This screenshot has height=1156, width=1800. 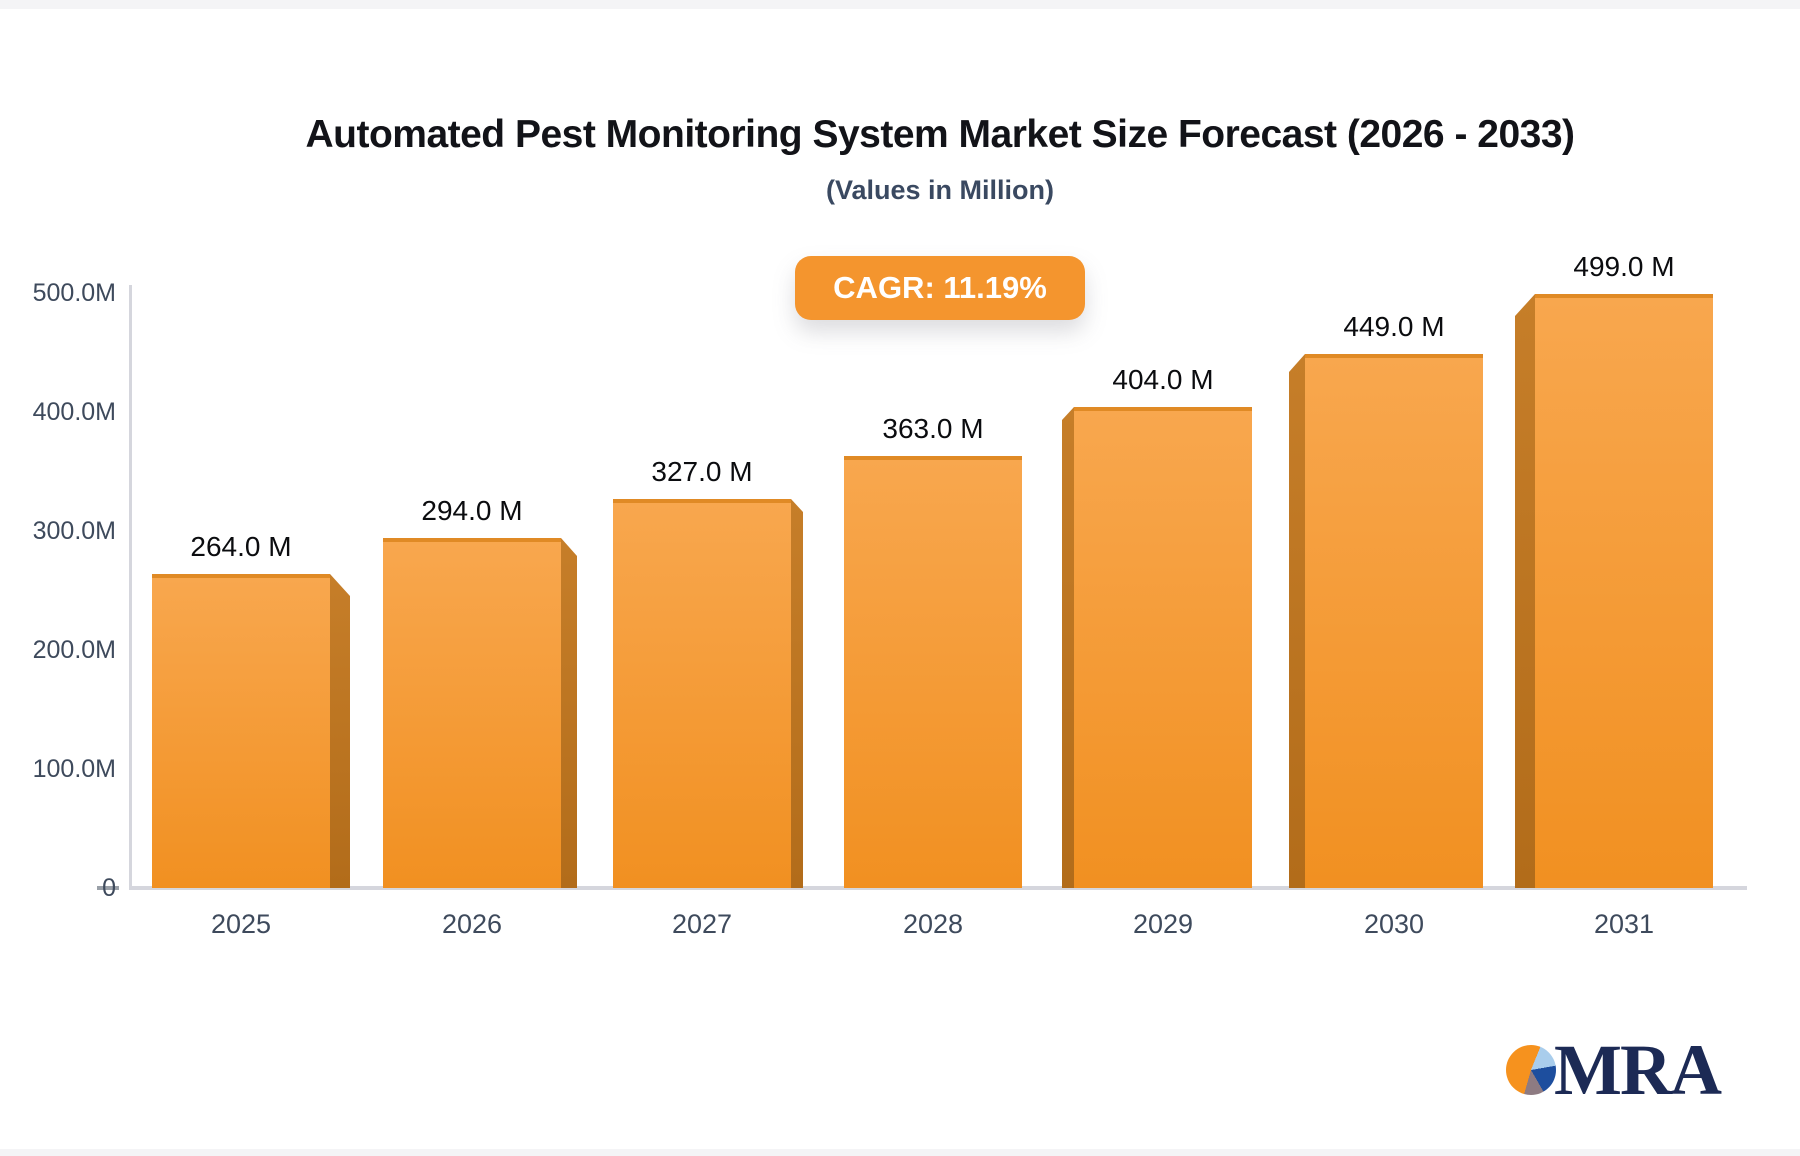 What do you see at coordinates (1163, 924) in the screenshot?
I see `x-tick-label: 2029` at bounding box center [1163, 924].